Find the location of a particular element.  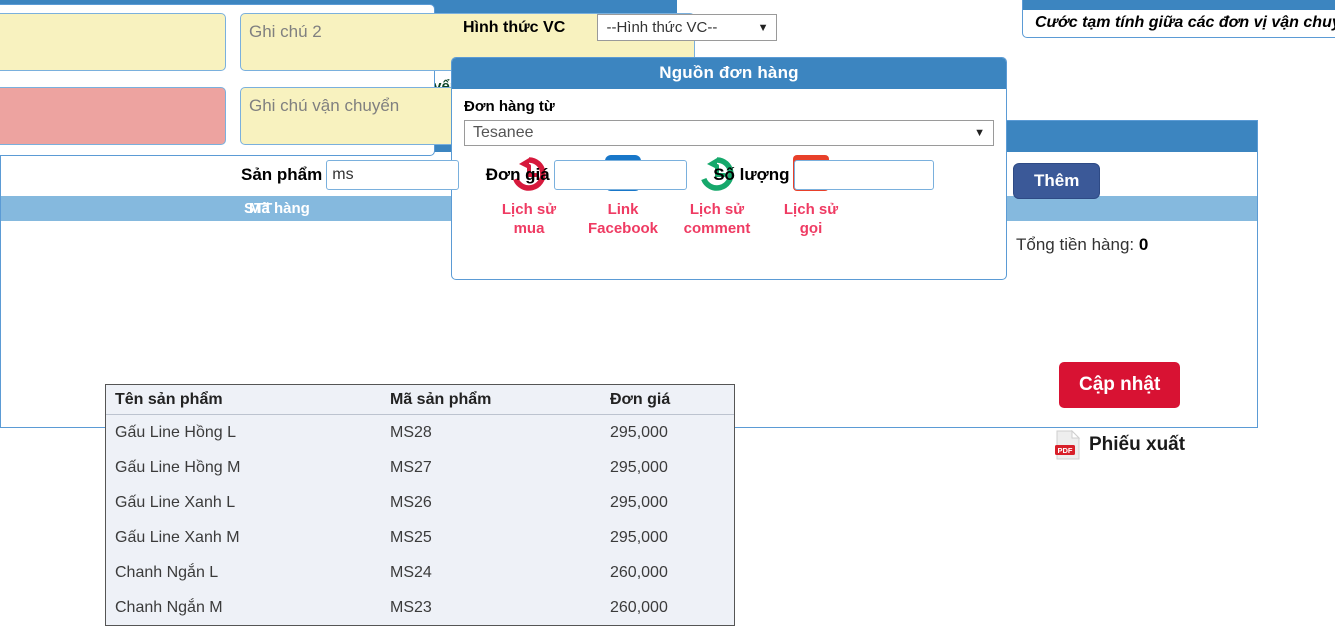

product-label: Sản phẩm is located at coordinates (282, 174).